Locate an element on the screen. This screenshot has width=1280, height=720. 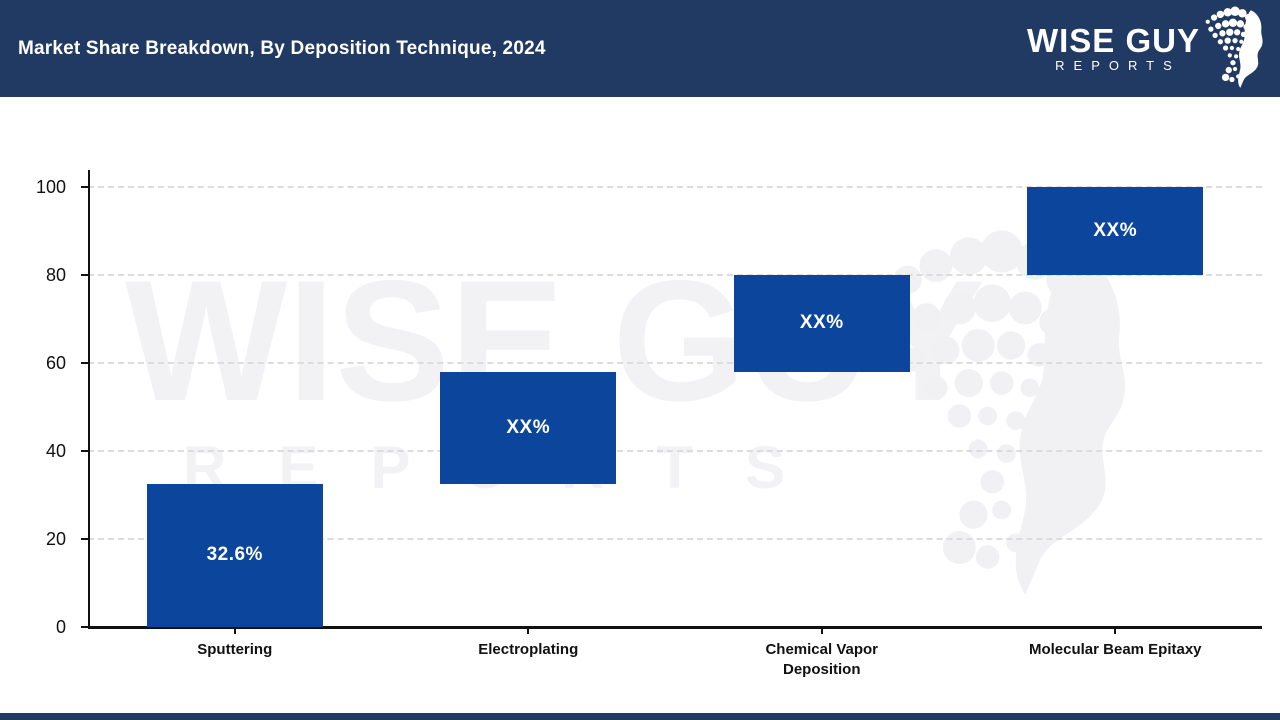
y-axis is located at coordinates (89, 399).